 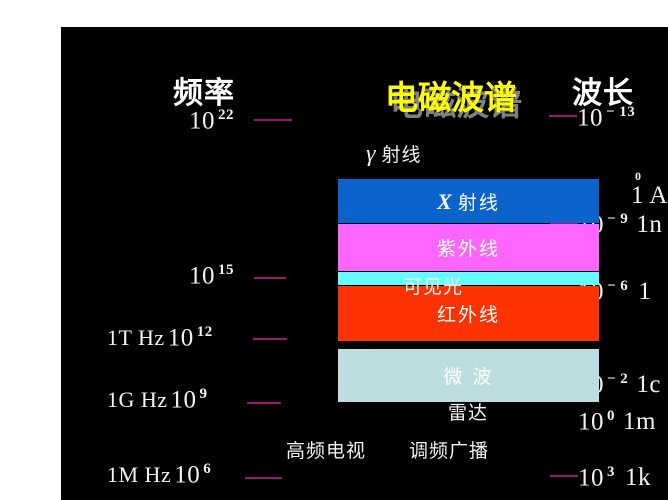 I want to click on label-radar: 雷达, so click(x=468, y=413).